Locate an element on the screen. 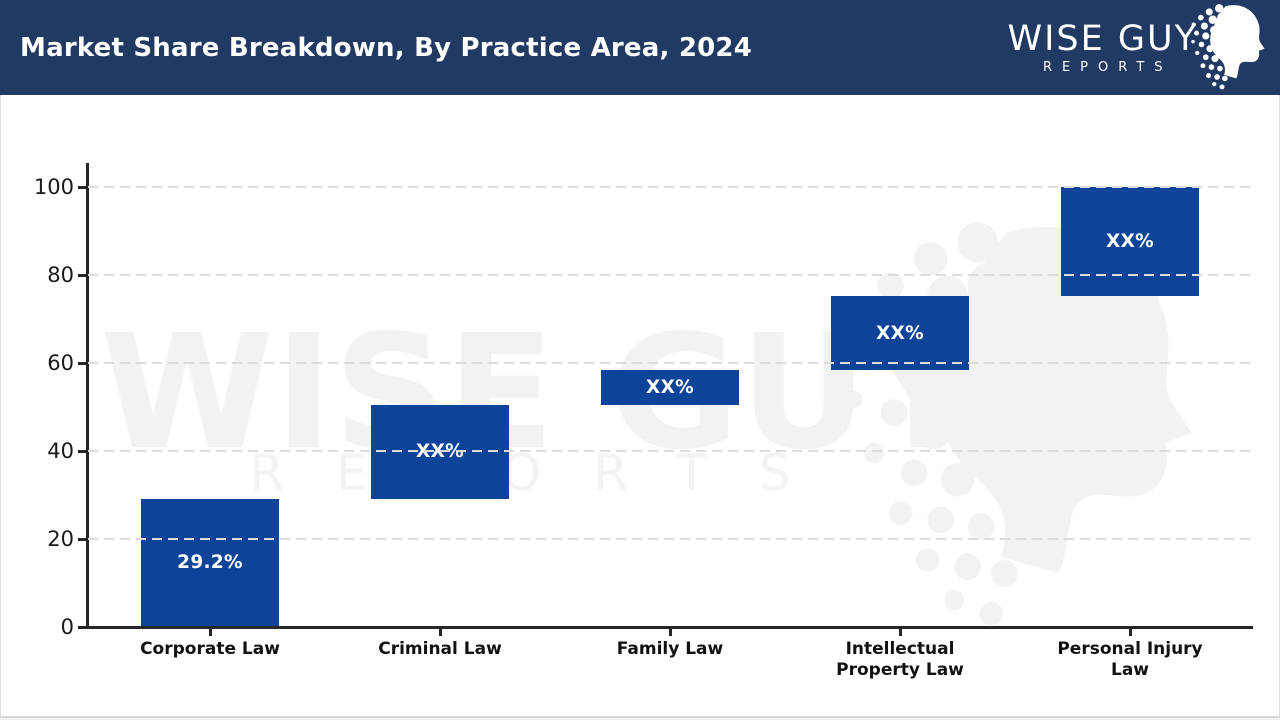 Image resolution: width=1280 pixels, height=720 pixels. bar-value-label: 29.2% is located at coordinates (210, 563).